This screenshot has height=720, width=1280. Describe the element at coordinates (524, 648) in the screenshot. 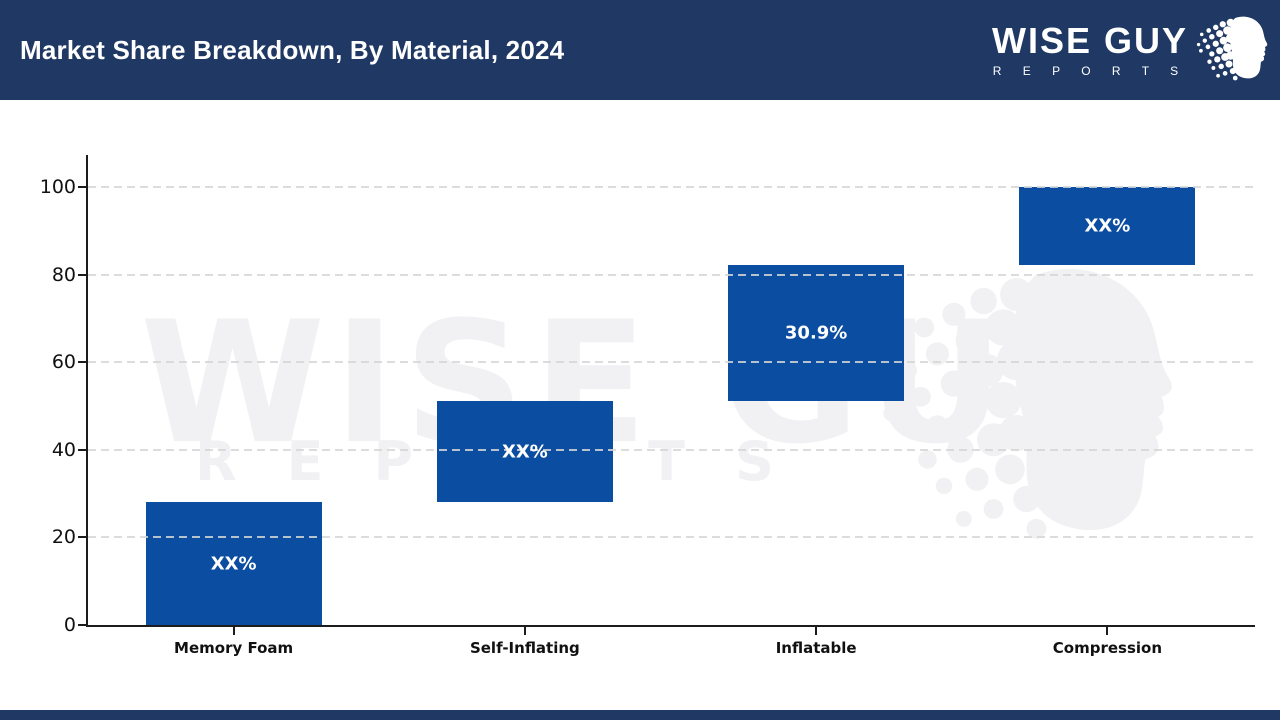

I see `x-category-label: Self-Inflating` at that location.